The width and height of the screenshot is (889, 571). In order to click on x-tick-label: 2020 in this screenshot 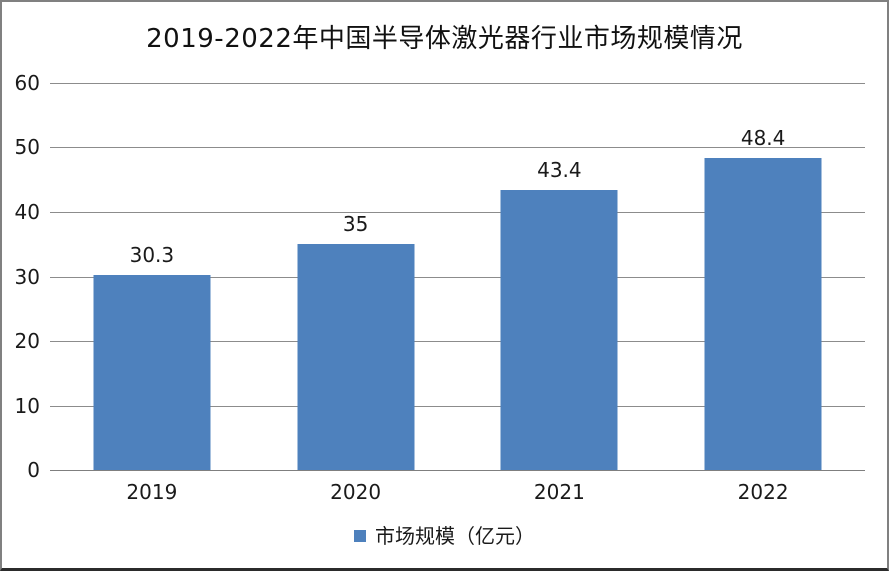, I will do `click(356, 492)`.